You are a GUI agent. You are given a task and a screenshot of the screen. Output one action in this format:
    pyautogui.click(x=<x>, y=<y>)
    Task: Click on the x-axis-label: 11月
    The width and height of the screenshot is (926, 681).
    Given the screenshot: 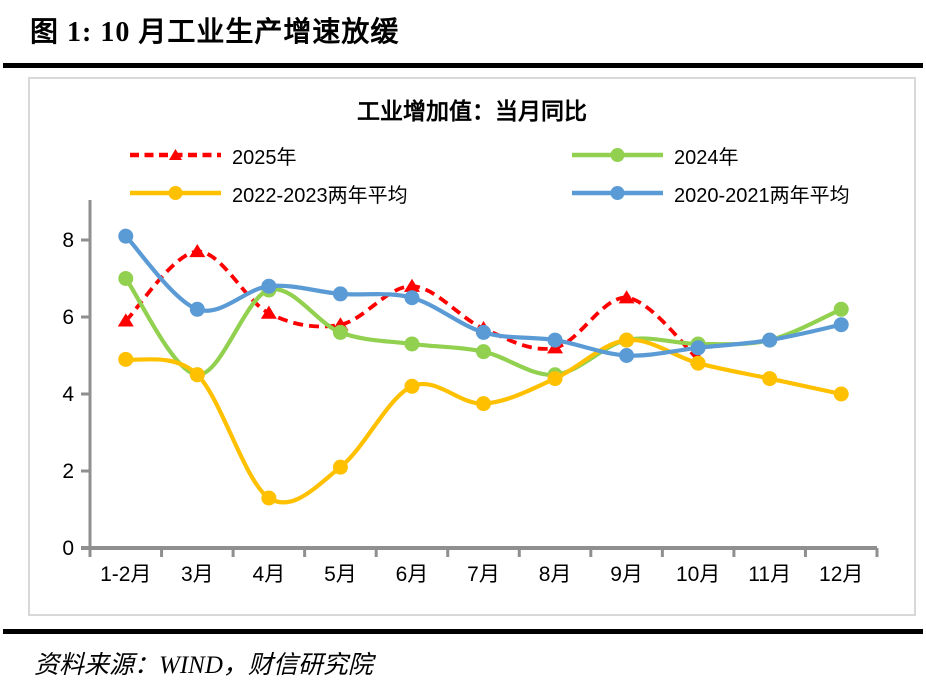 What is the action you would take?
    pyautogui.click(x=769, y=574)
    